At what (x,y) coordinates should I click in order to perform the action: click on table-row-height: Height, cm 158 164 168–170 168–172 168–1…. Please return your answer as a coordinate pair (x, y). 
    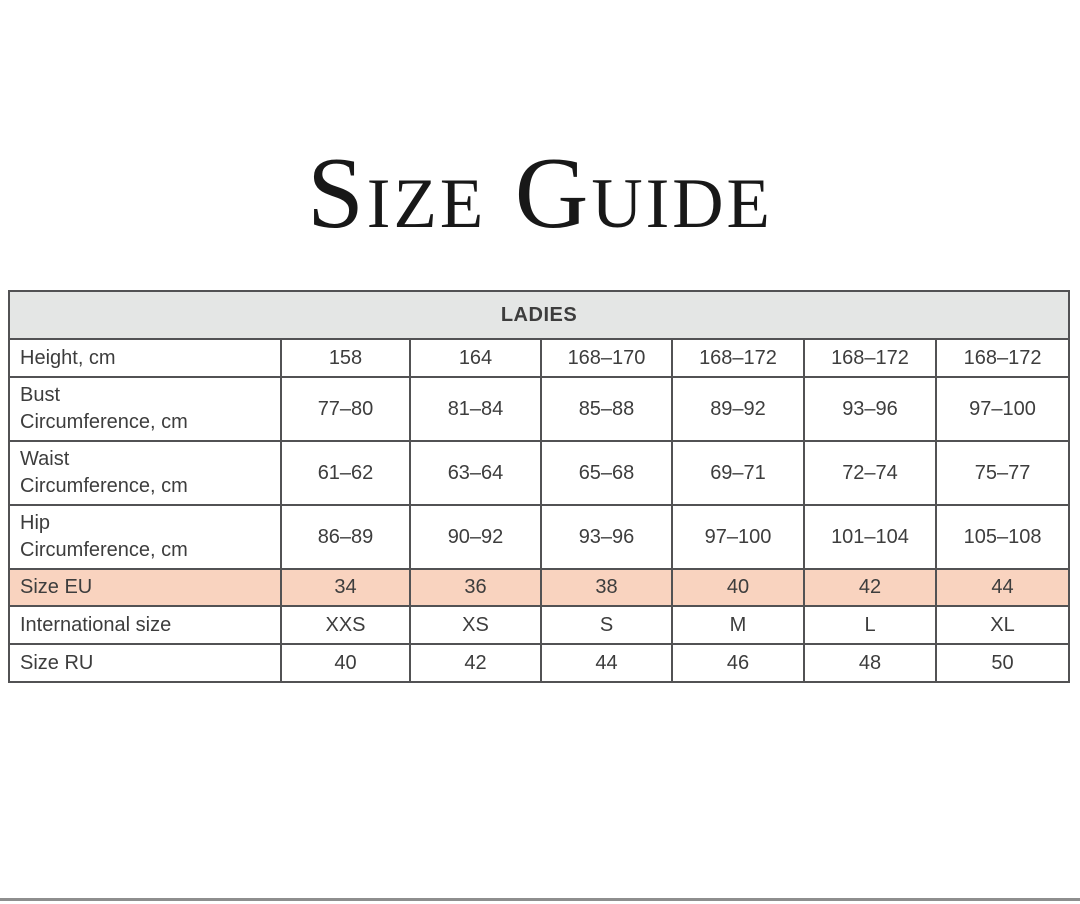
    Looking at the image, I should click on (539, 358).